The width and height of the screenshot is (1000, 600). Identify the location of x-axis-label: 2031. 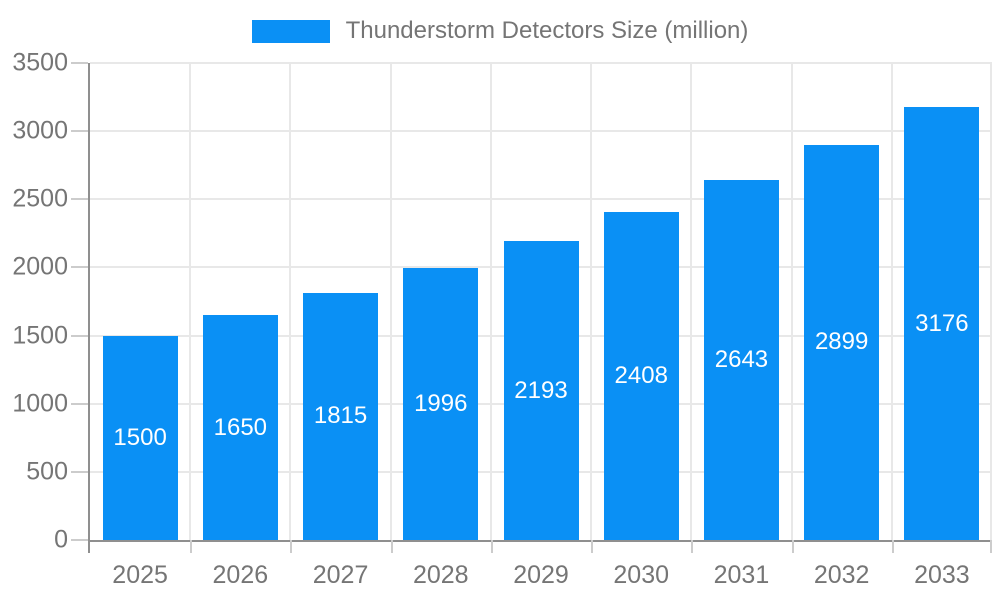
(741, 575).